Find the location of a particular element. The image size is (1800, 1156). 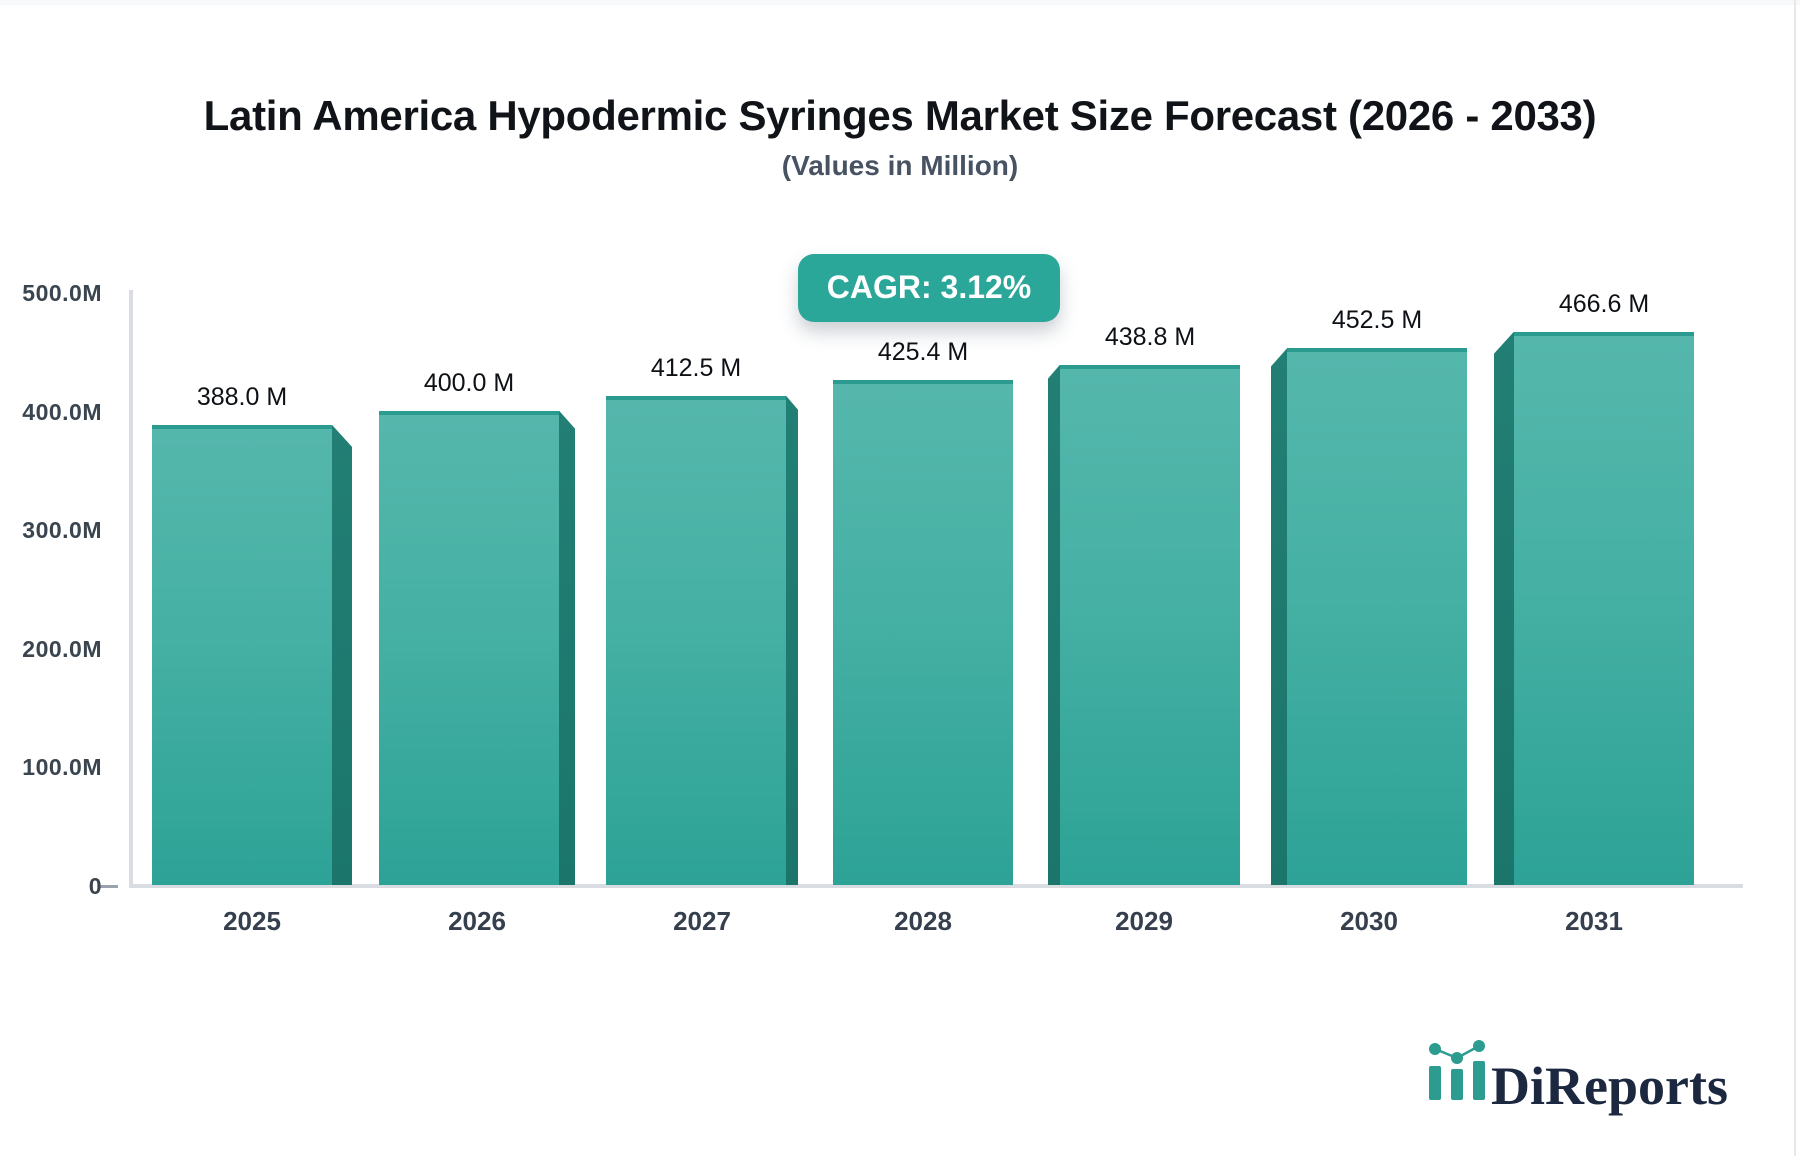

x-axis-baseline is located at coordinates (936, 886).